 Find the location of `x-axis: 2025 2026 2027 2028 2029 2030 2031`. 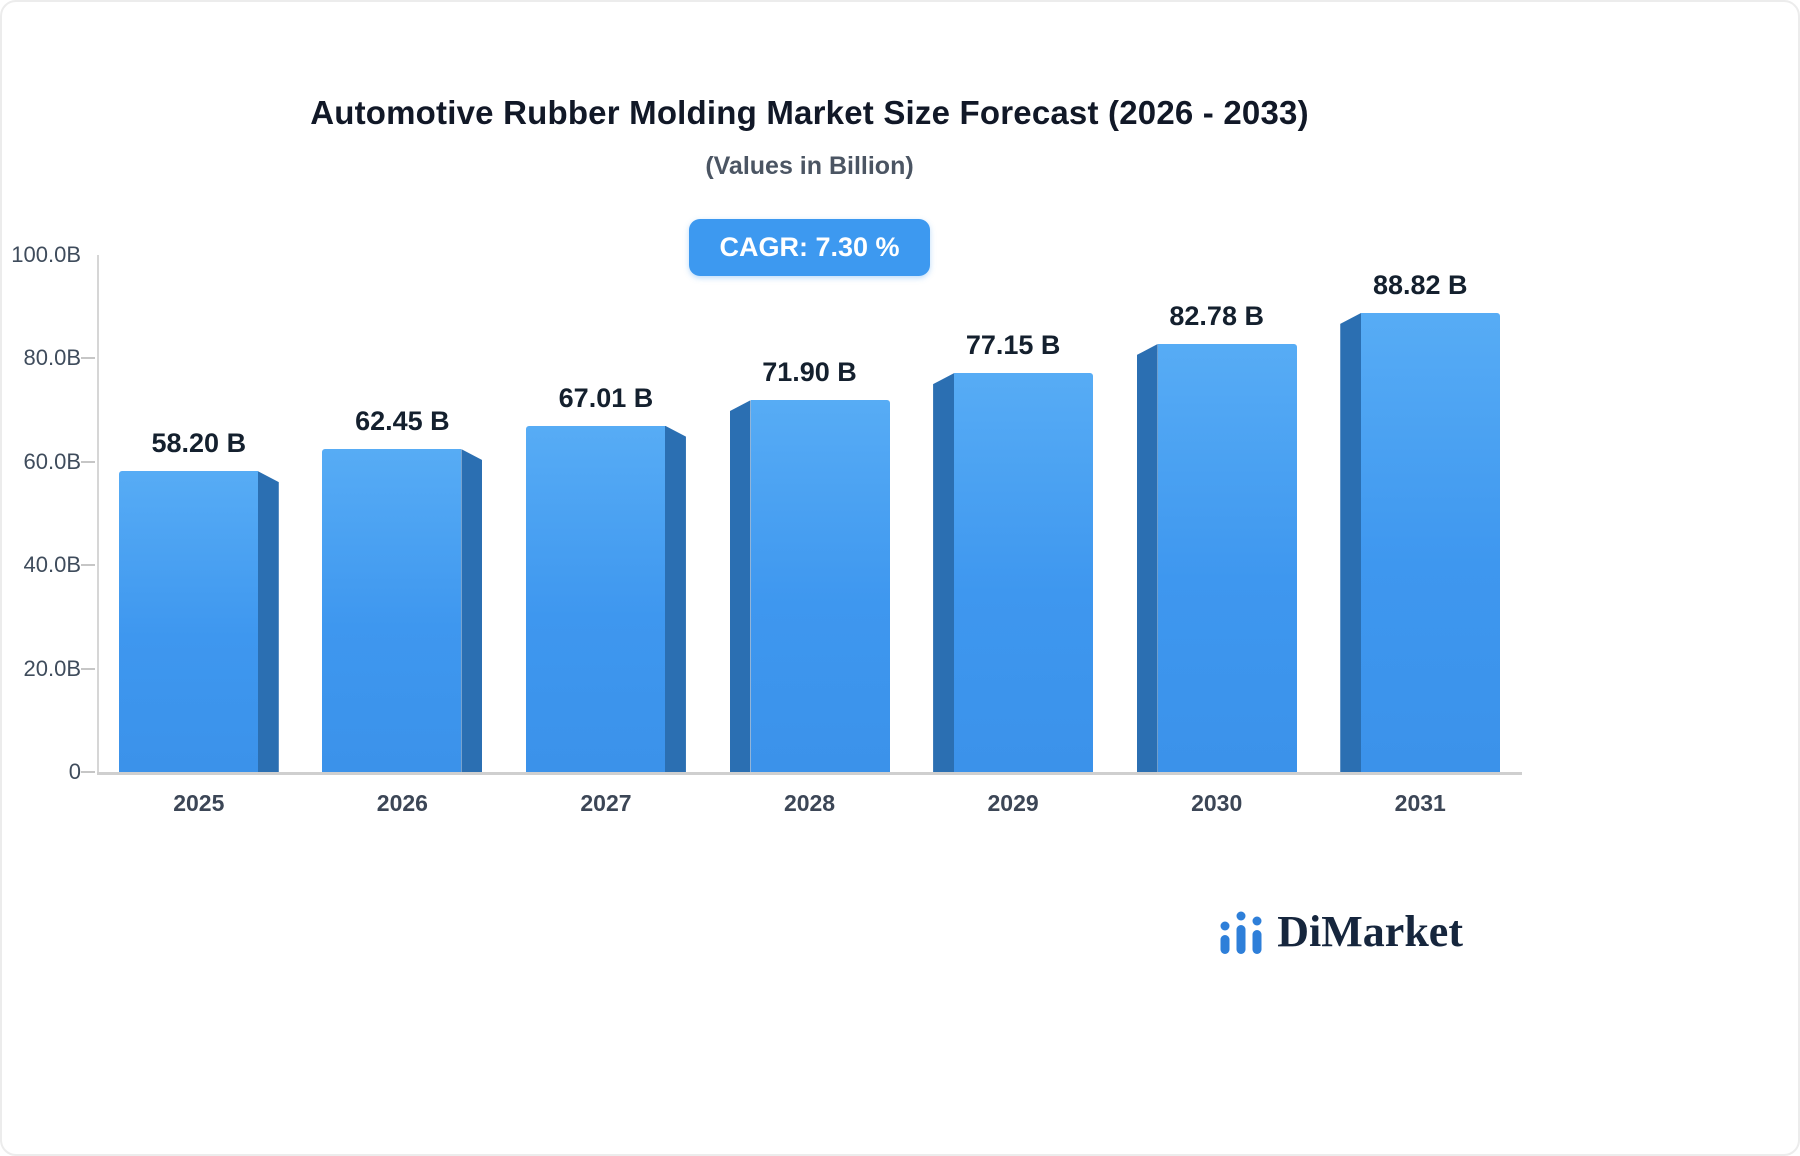

x-axis: 2025 2026 2027 2028 2029 2030 2031 is located at coordinates (809, 794).